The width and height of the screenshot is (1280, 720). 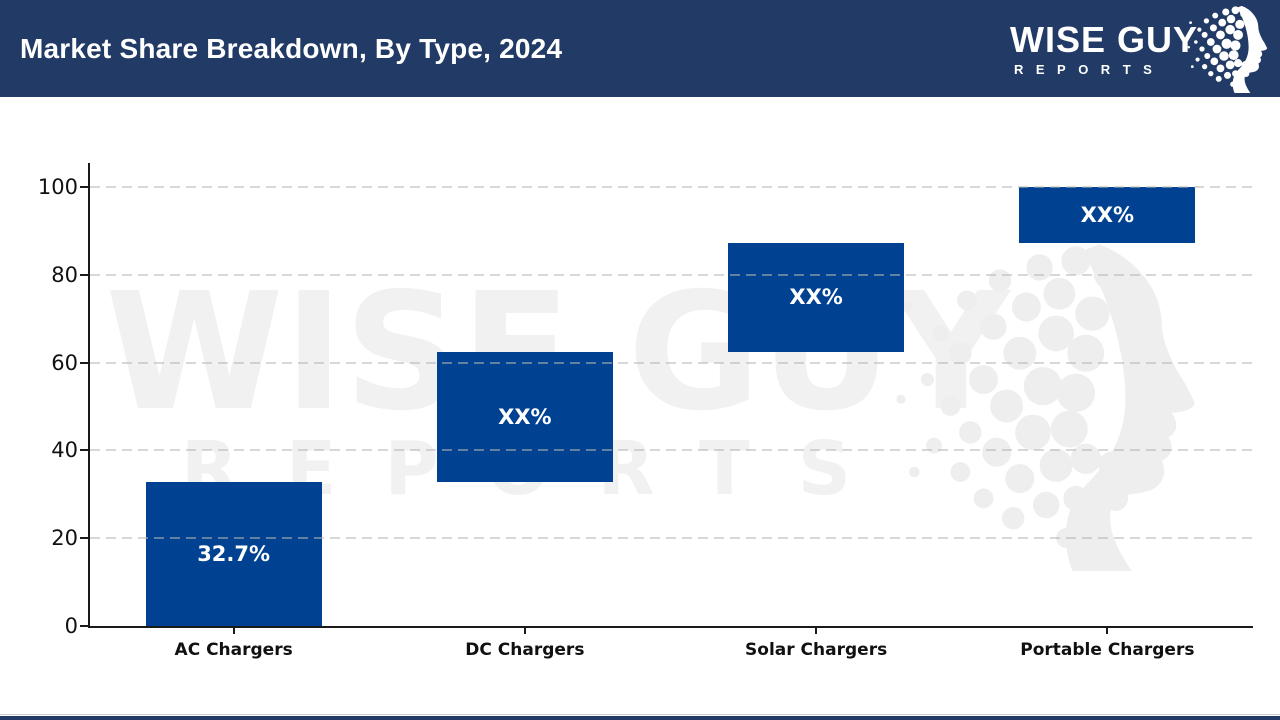 I want to click on brand-logo: WISE GUY REPORTS, so click(x=1138, y=49).